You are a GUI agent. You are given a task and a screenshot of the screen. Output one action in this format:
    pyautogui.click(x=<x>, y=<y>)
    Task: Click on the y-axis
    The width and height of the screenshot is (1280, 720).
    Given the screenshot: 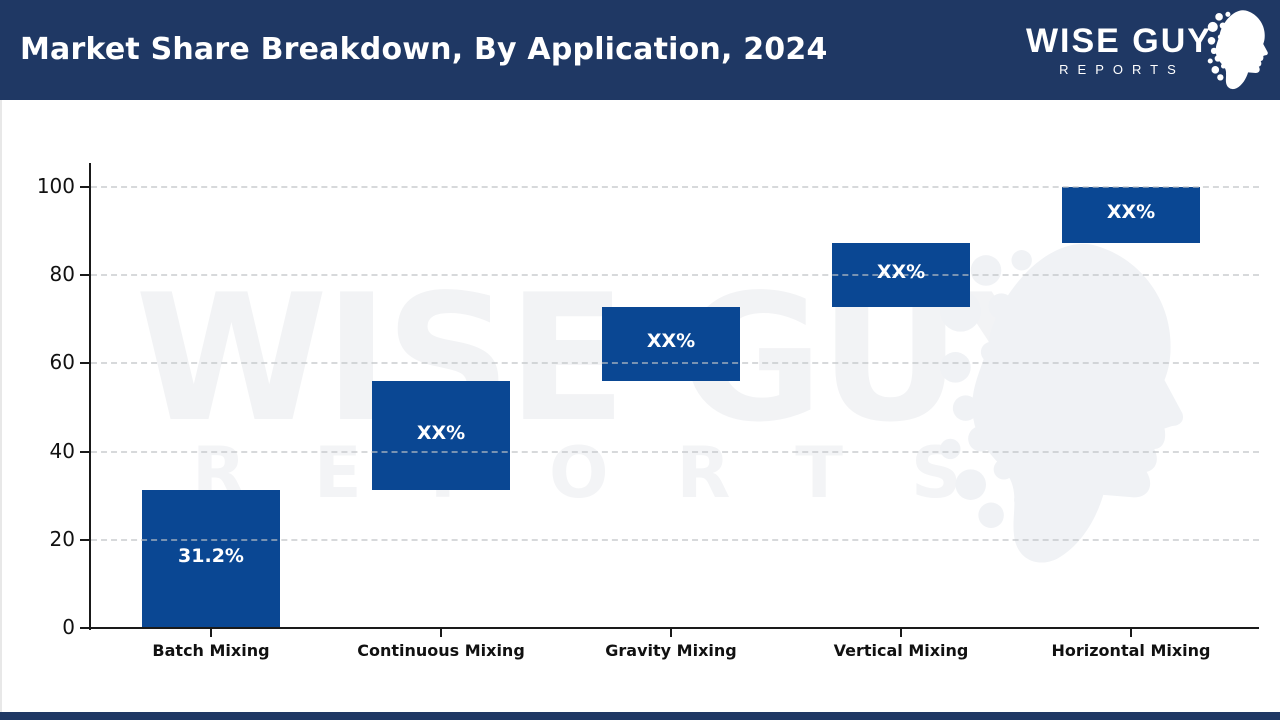 What is the action you would take?
    pyautogui.click(x=90, y=396)
    